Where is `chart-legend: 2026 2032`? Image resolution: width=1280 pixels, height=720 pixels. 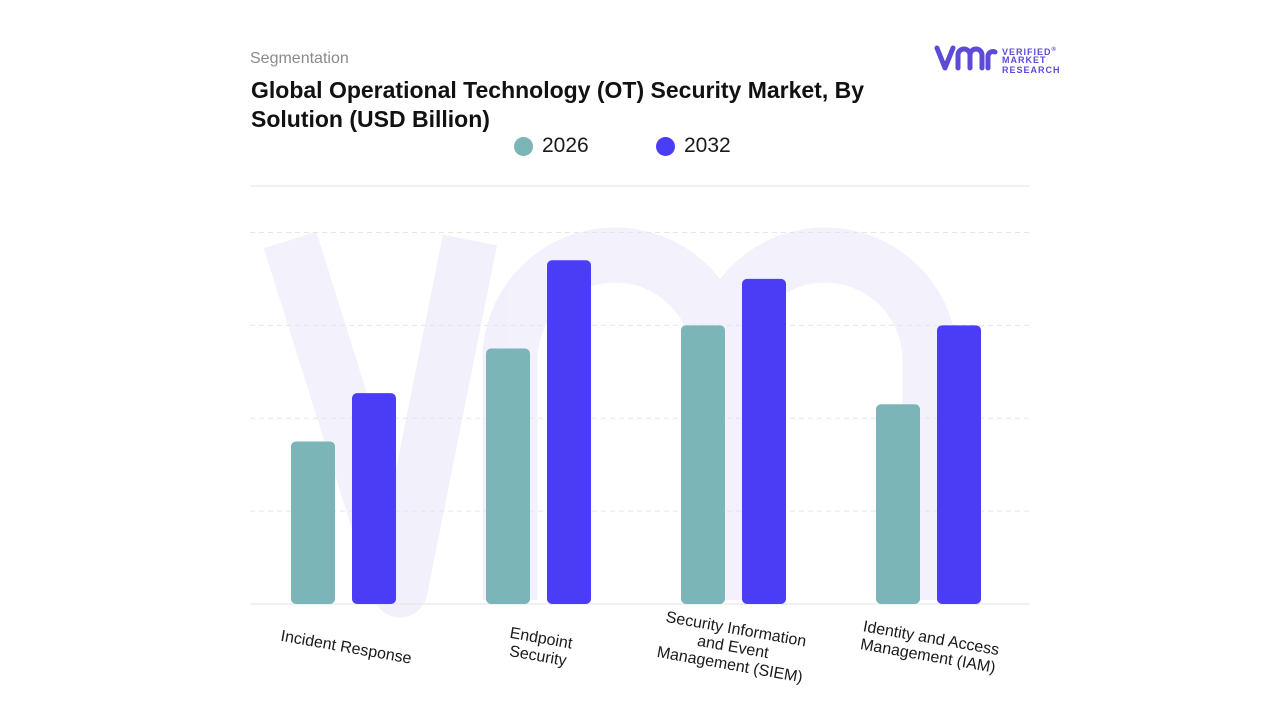
chart-legend: 2026 2032 is located at coordinates (640, 148).